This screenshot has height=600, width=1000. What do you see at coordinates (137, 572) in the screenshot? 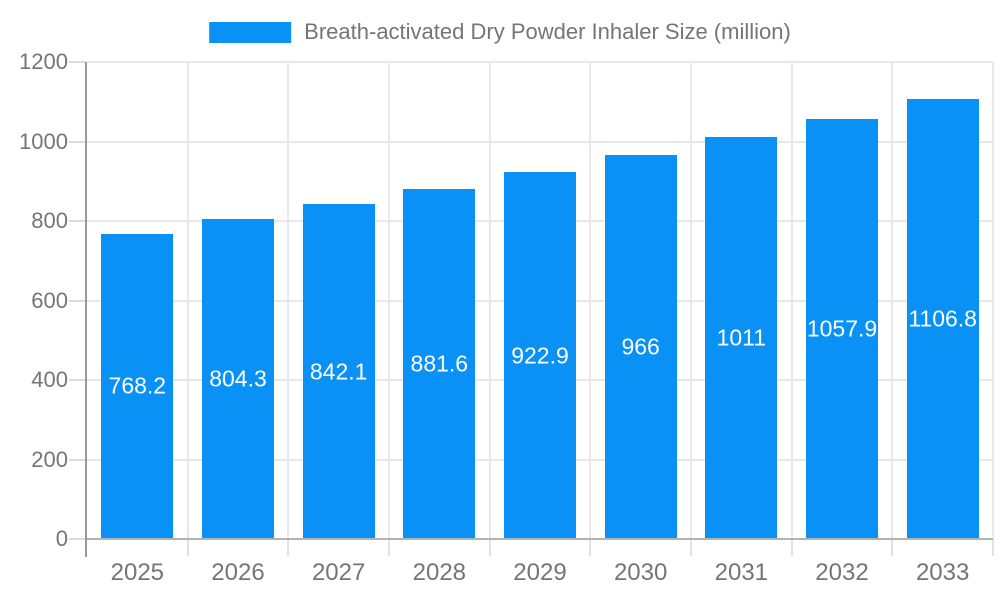
I see `x-axis-label-2025: 2025` at bounding box center [137, 572].